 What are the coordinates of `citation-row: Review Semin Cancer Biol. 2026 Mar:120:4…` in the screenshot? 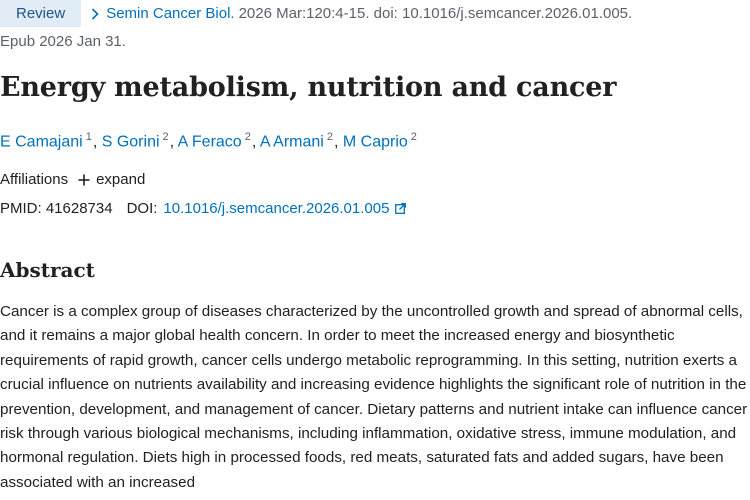 It's located at (375, 13).